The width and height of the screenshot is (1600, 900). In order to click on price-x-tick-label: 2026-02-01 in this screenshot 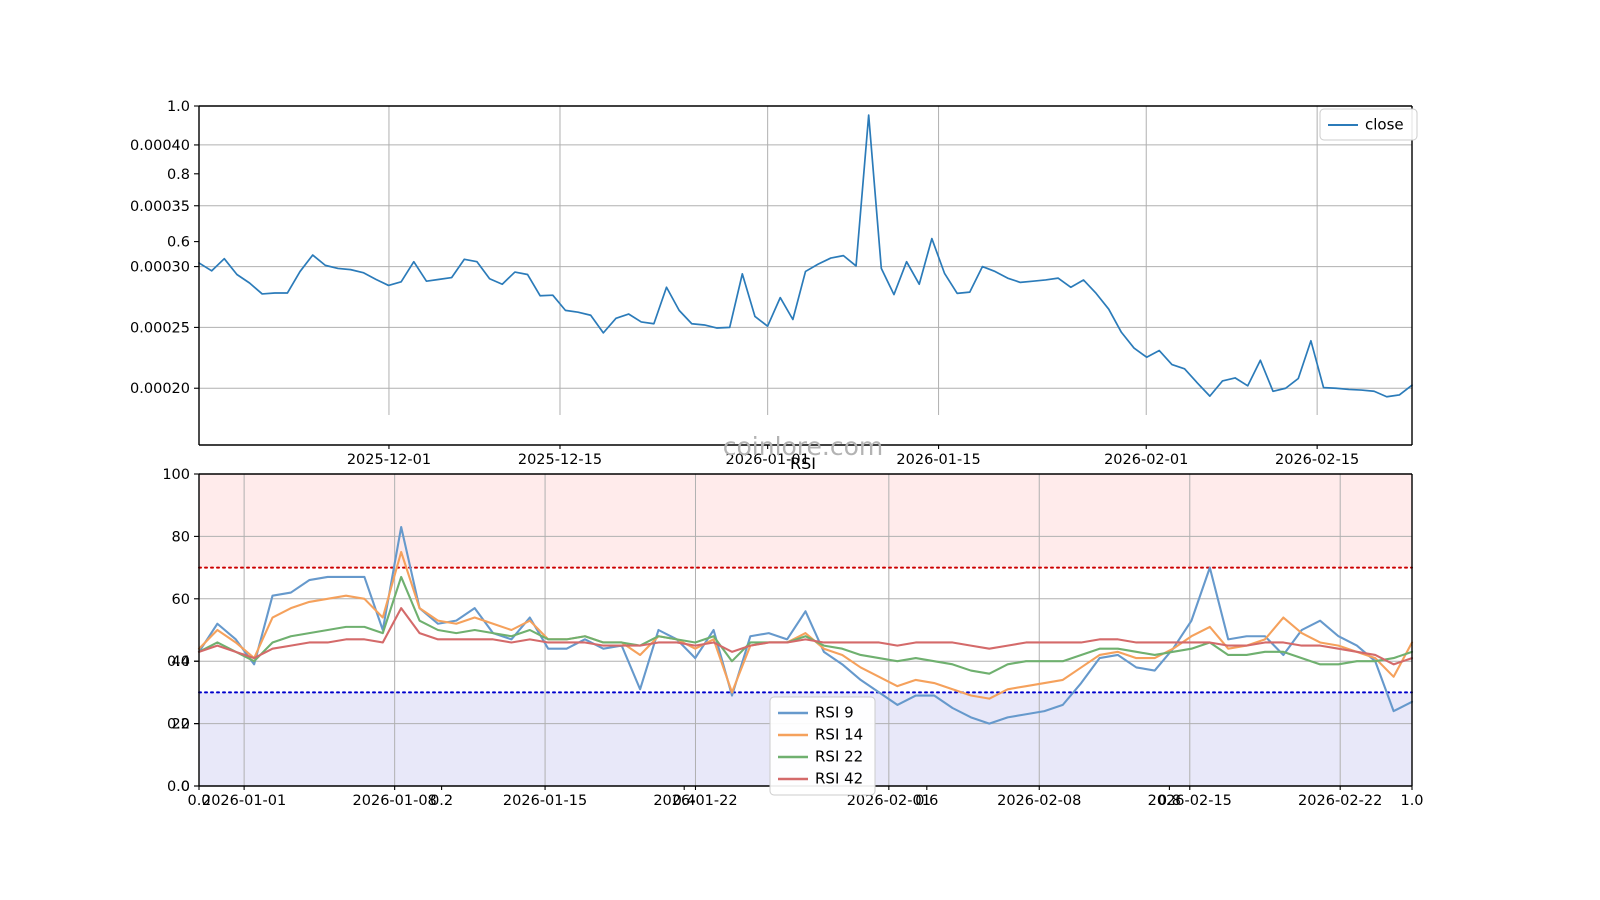, I will do `click(1146, 460)`.